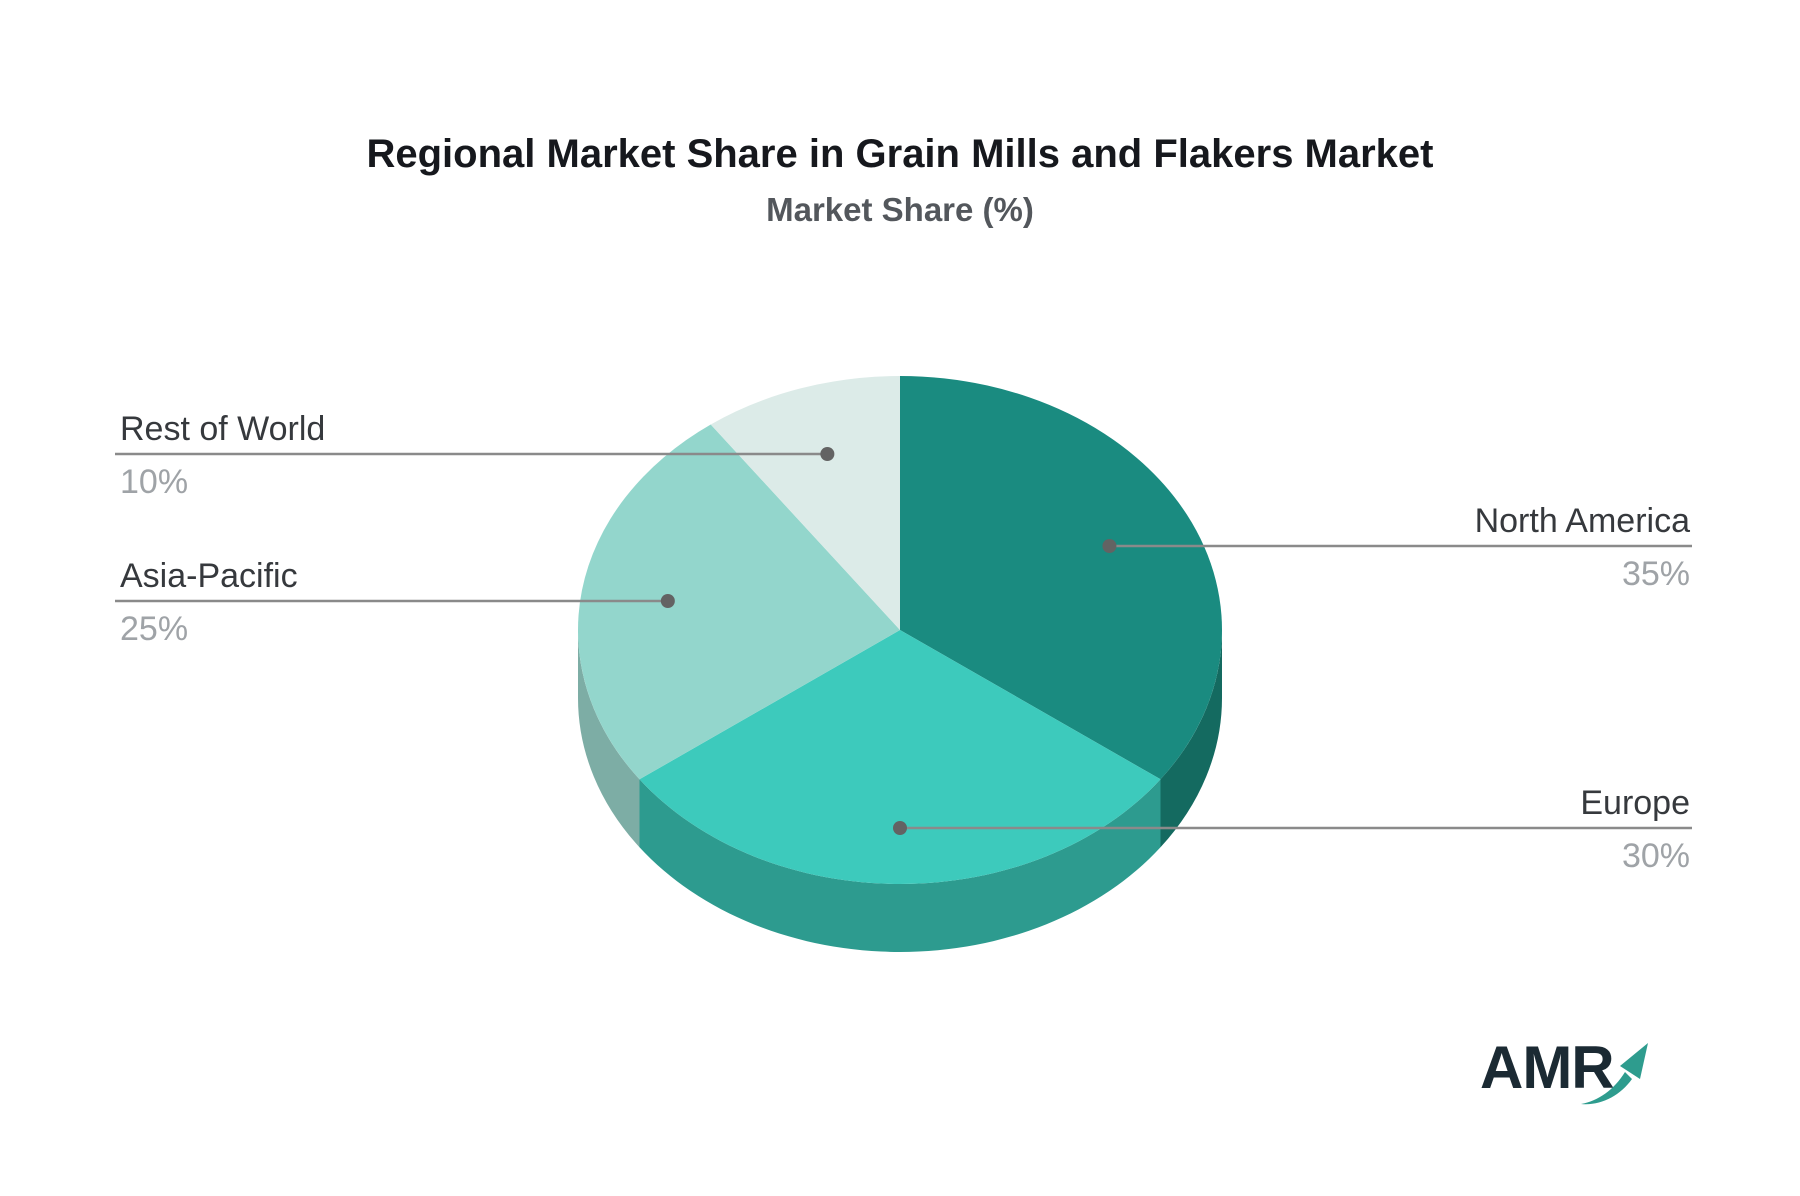  I want to click on pie-slice-asia-pacific, so click(739, 602).